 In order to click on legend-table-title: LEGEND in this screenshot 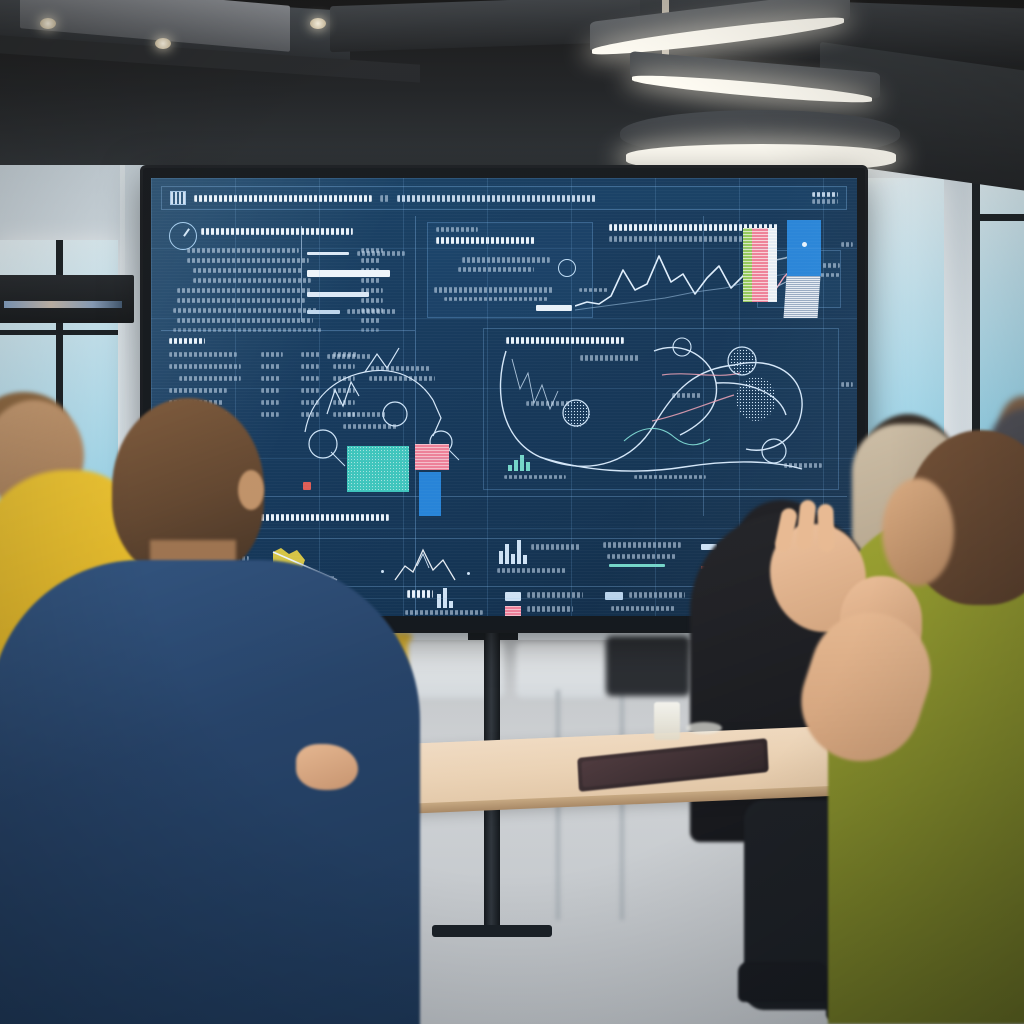, I will do `click(187, 341)`.